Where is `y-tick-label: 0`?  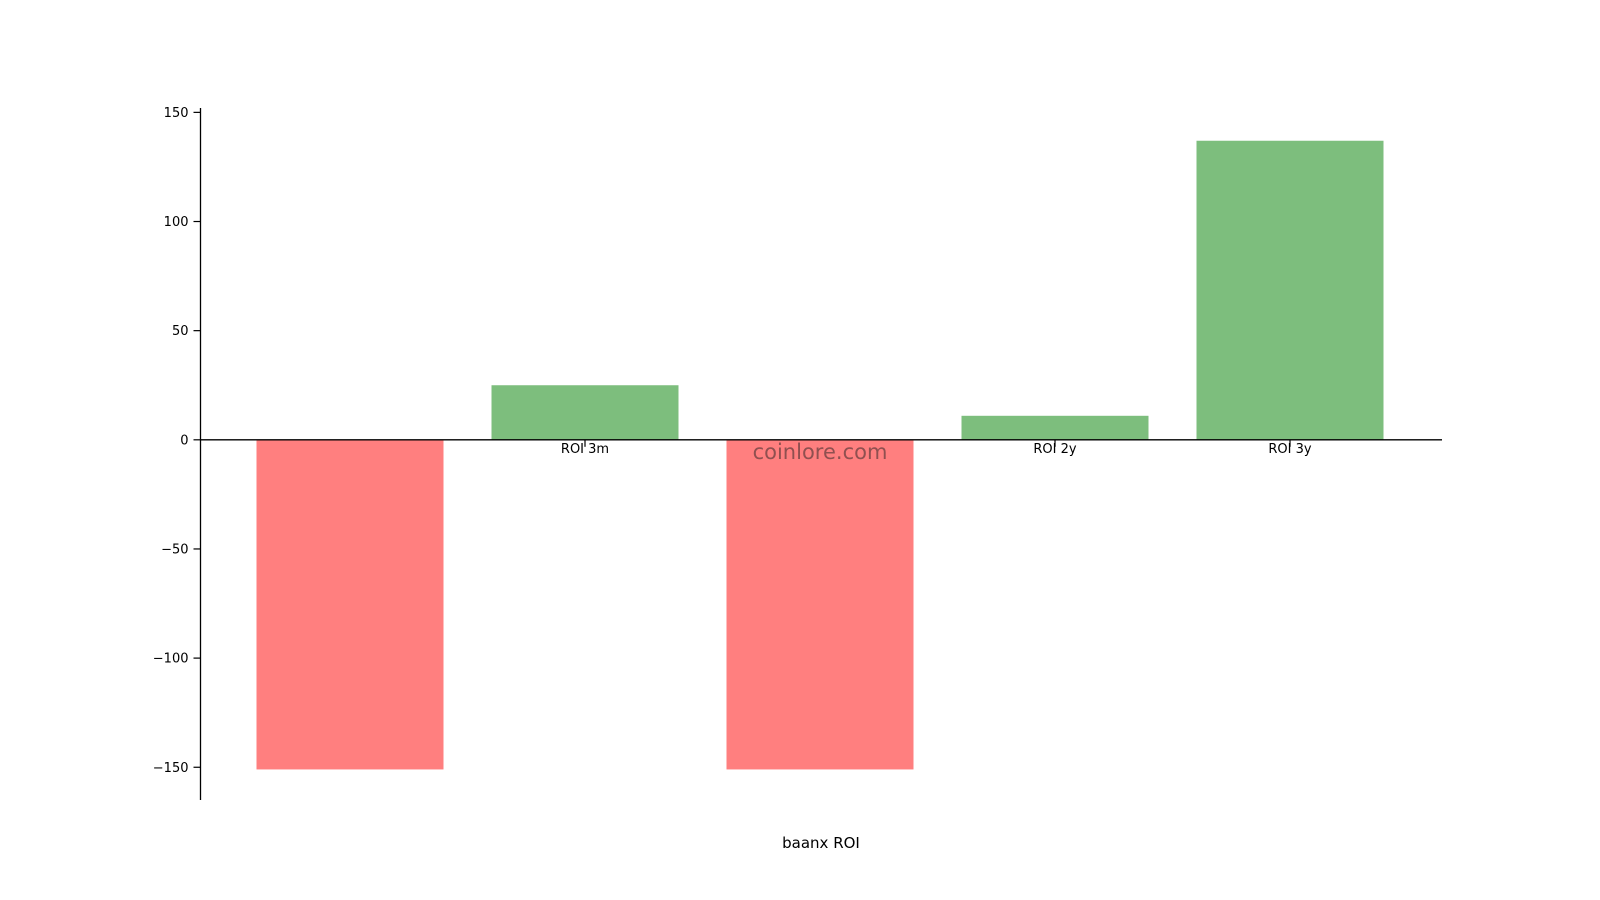 y-tick-label: 0 is located at coordinates (184, 440).